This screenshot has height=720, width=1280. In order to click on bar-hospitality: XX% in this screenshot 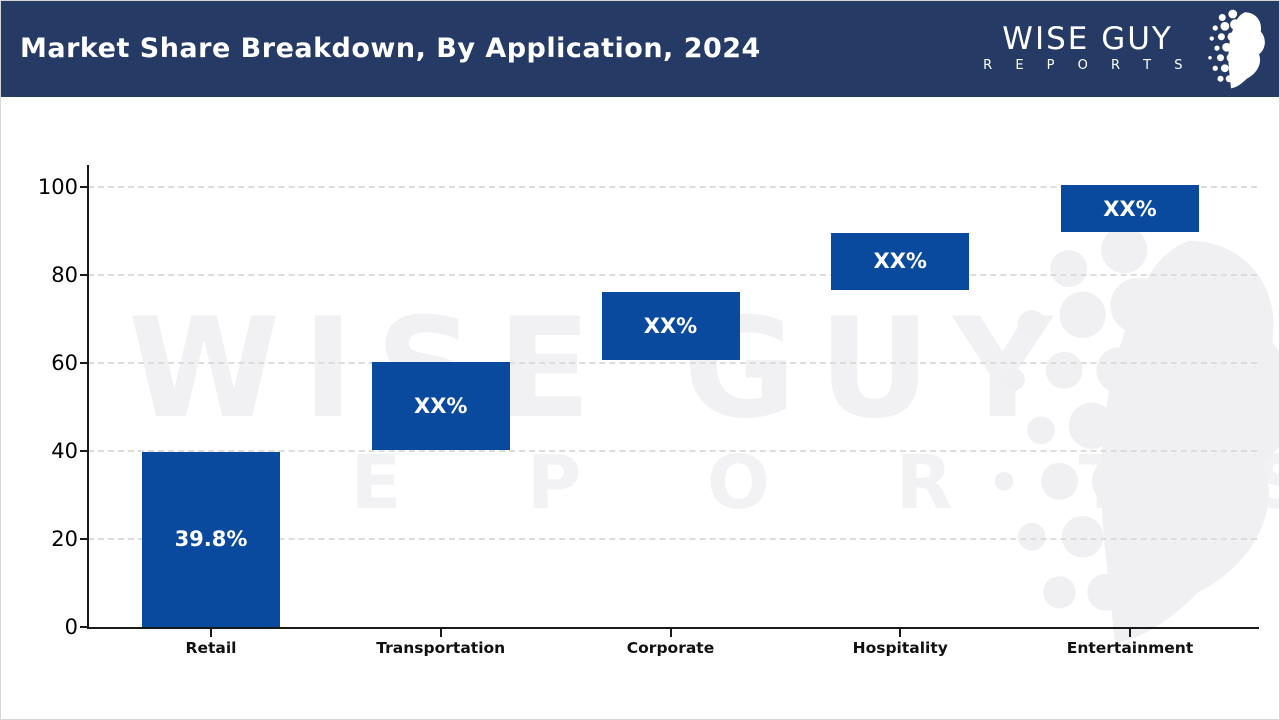, I will do `click(900, 261)`.